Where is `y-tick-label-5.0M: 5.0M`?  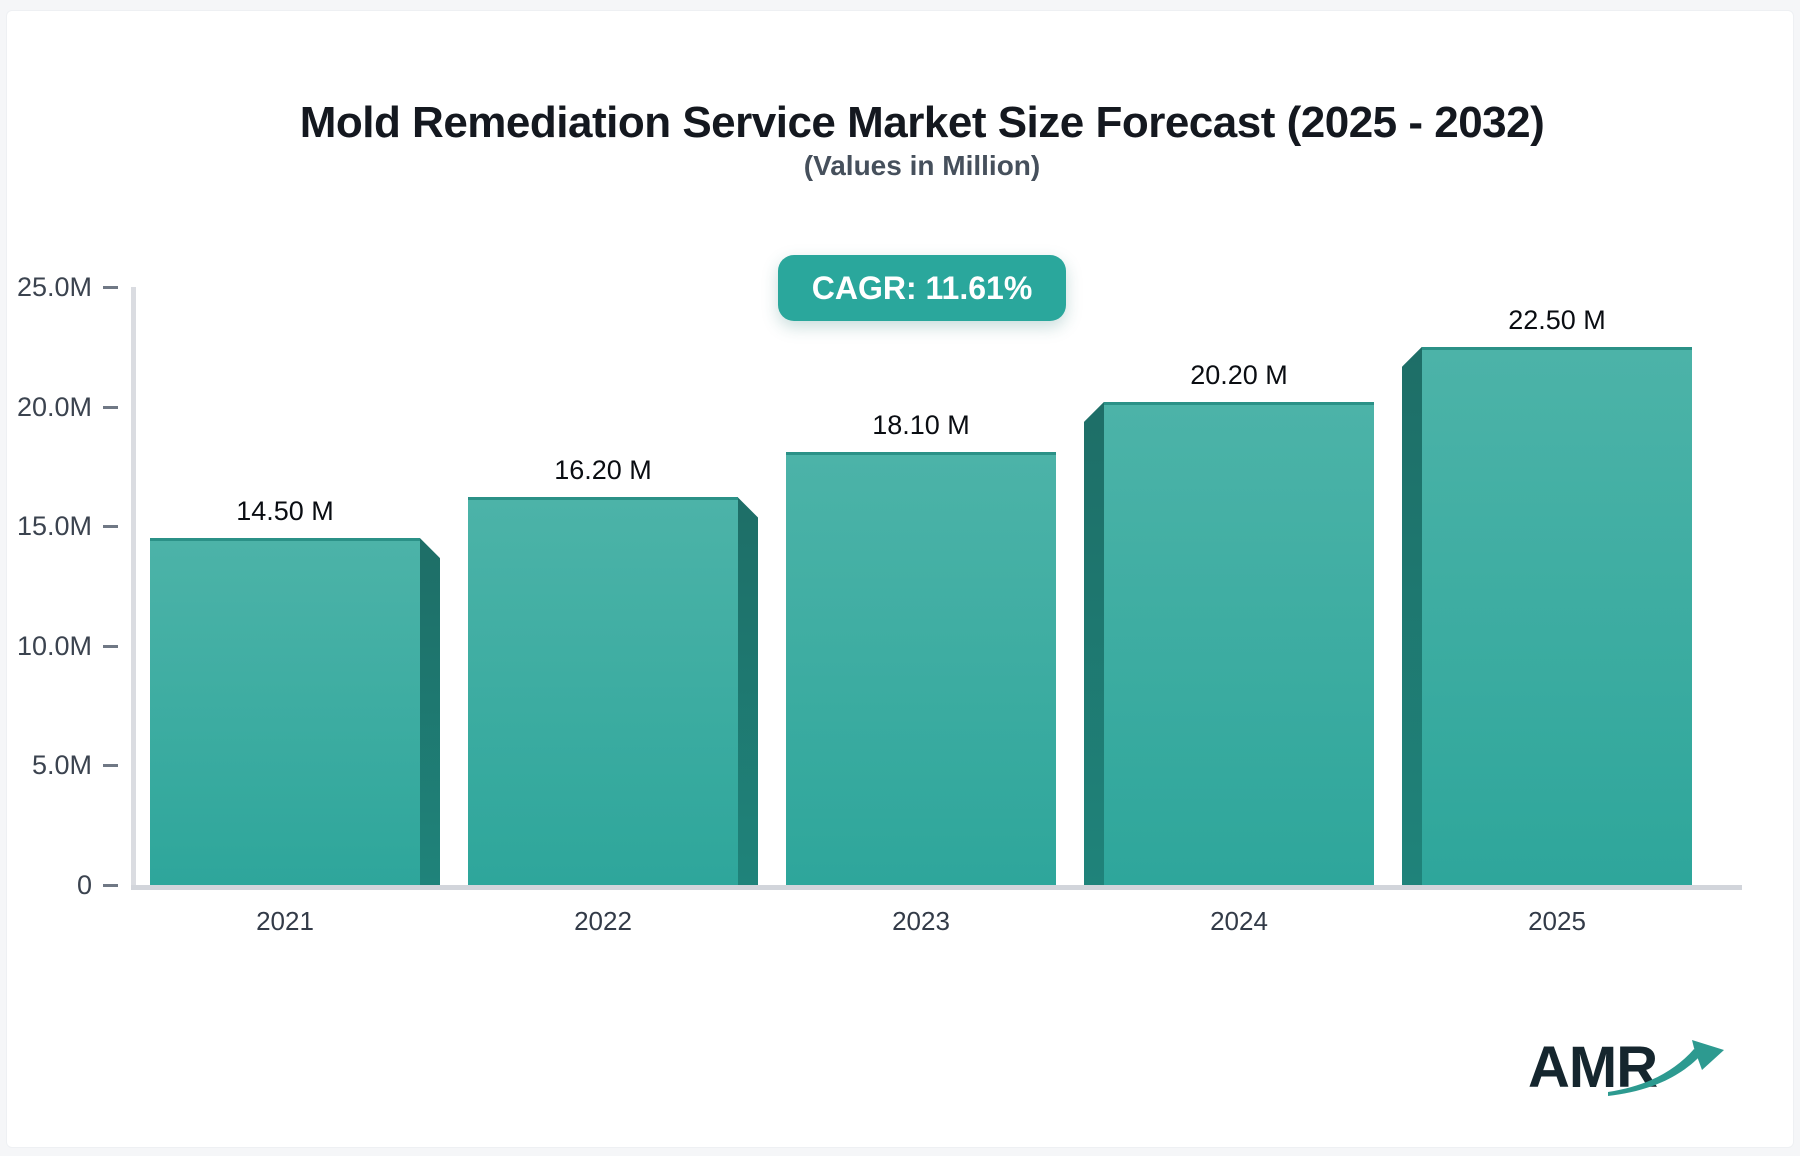
y-tick-label-5.0M: 5.0M is located at coordinates (61, 765).